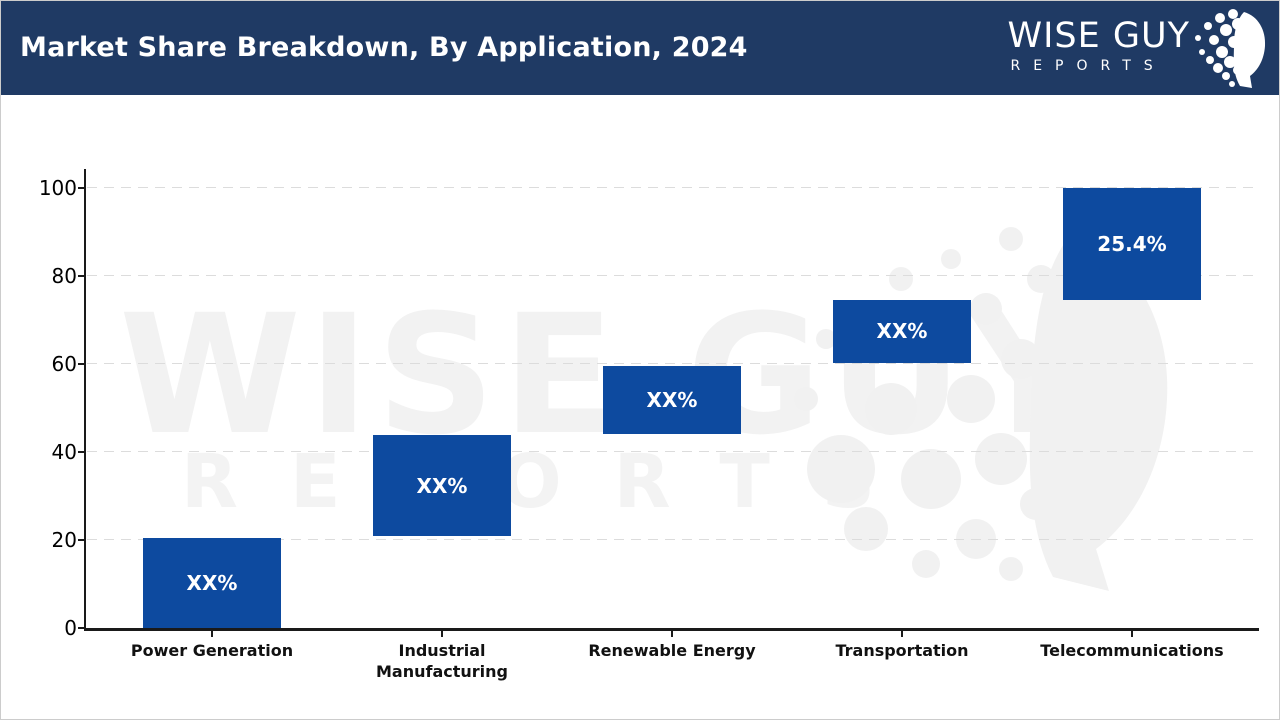 Image resolution: width=1280 pixels, height=720 pixels. What do you see at coordinates (672, 633) in the screenshot?
I see `x-tick-mark-renewable-energy` at bounding box center [672, 633].